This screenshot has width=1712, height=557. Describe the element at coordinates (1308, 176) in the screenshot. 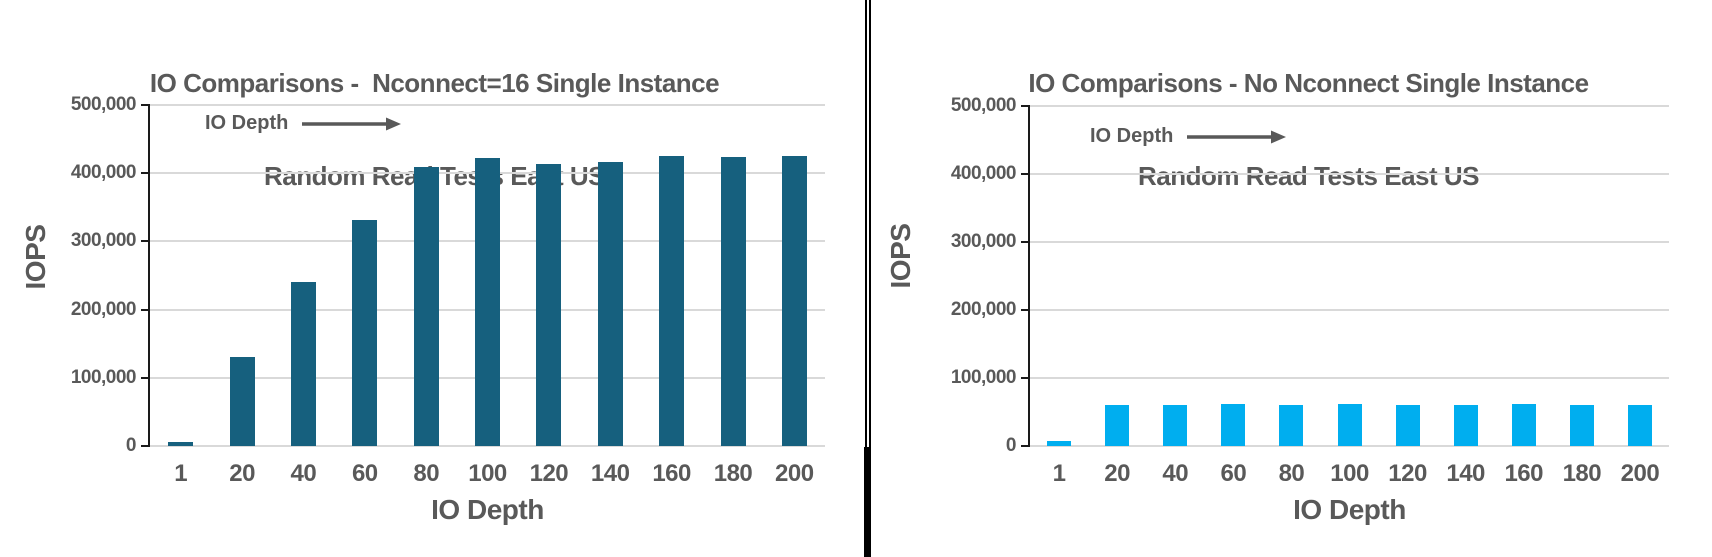

I see `chart-title-line2: Random Read Tests East US` at that location.